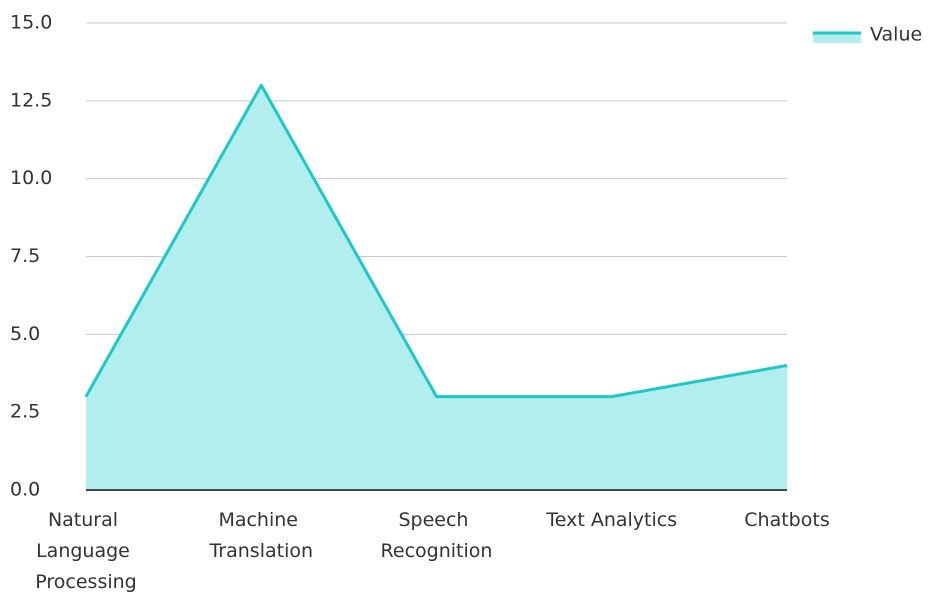 The width and height of the screenshot is (937, 597). I want to click on x-tick-label: Chatbots, so click(786, 520).